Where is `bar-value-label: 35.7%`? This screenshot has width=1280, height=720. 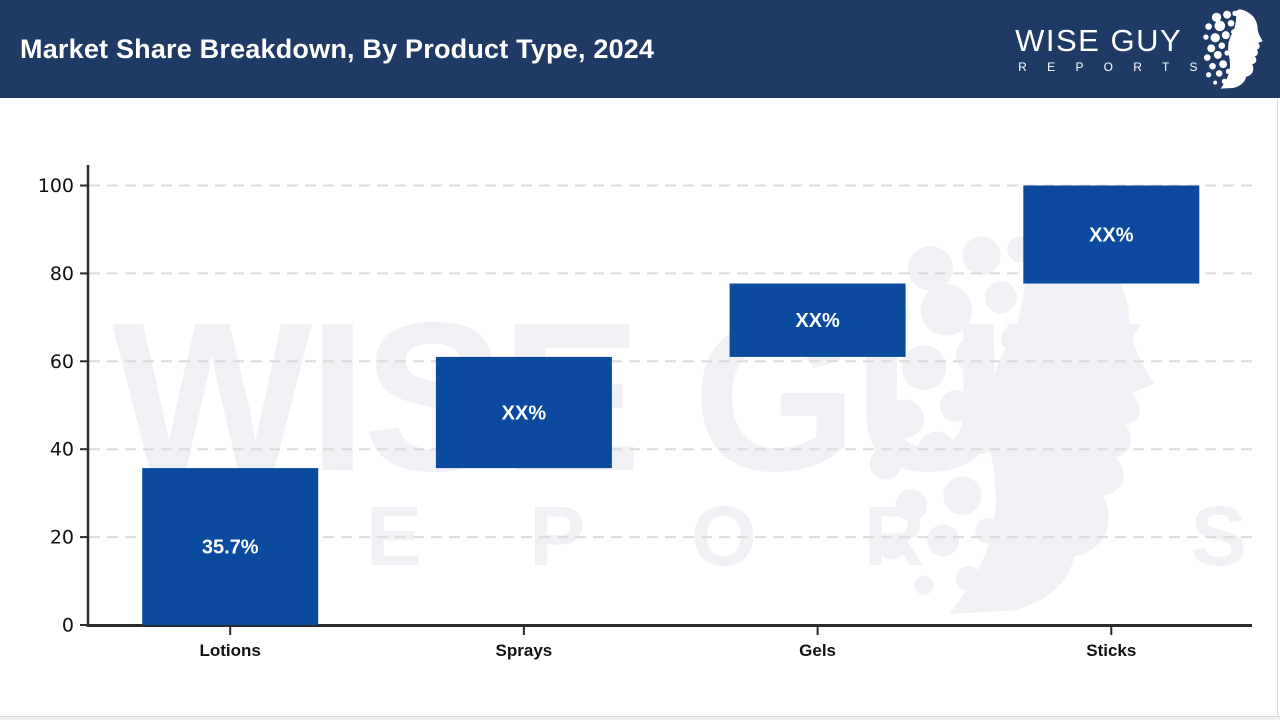
bar-value-label: 35.7% is located at coordinates (230, 548).